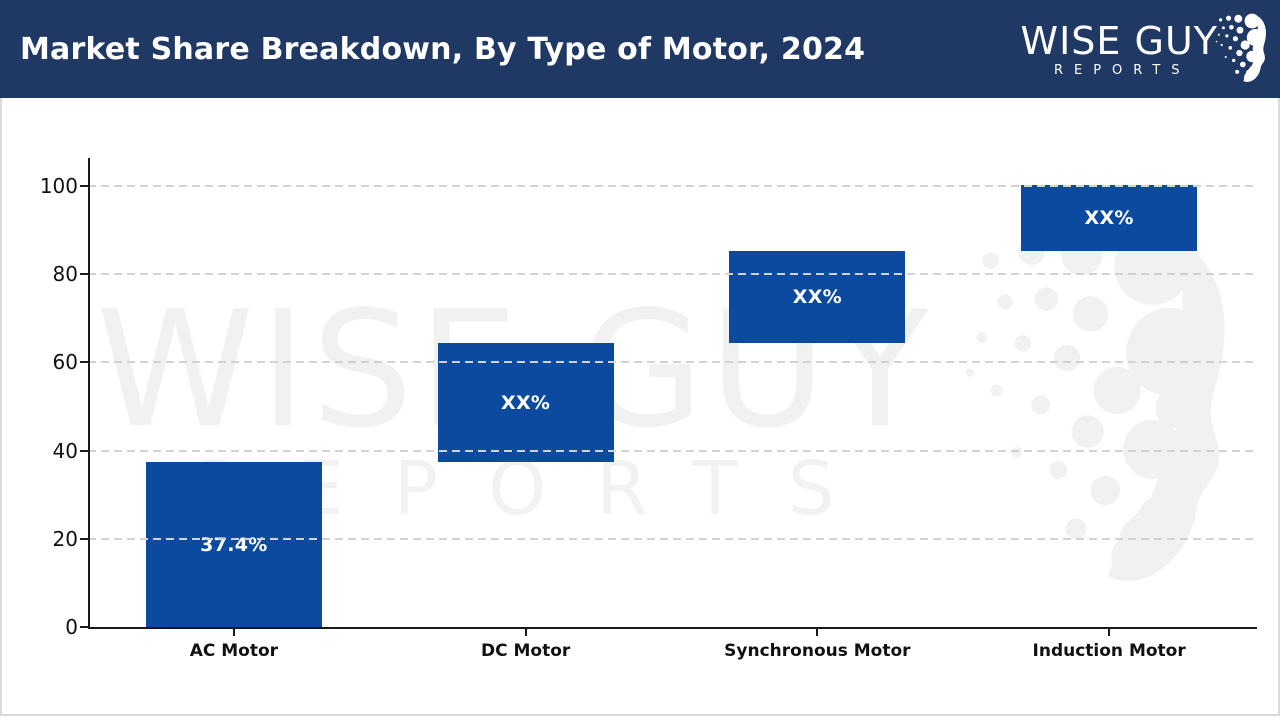  I want to click on brand-logo: WISE GUY REPORTS, so click(1144, 49).